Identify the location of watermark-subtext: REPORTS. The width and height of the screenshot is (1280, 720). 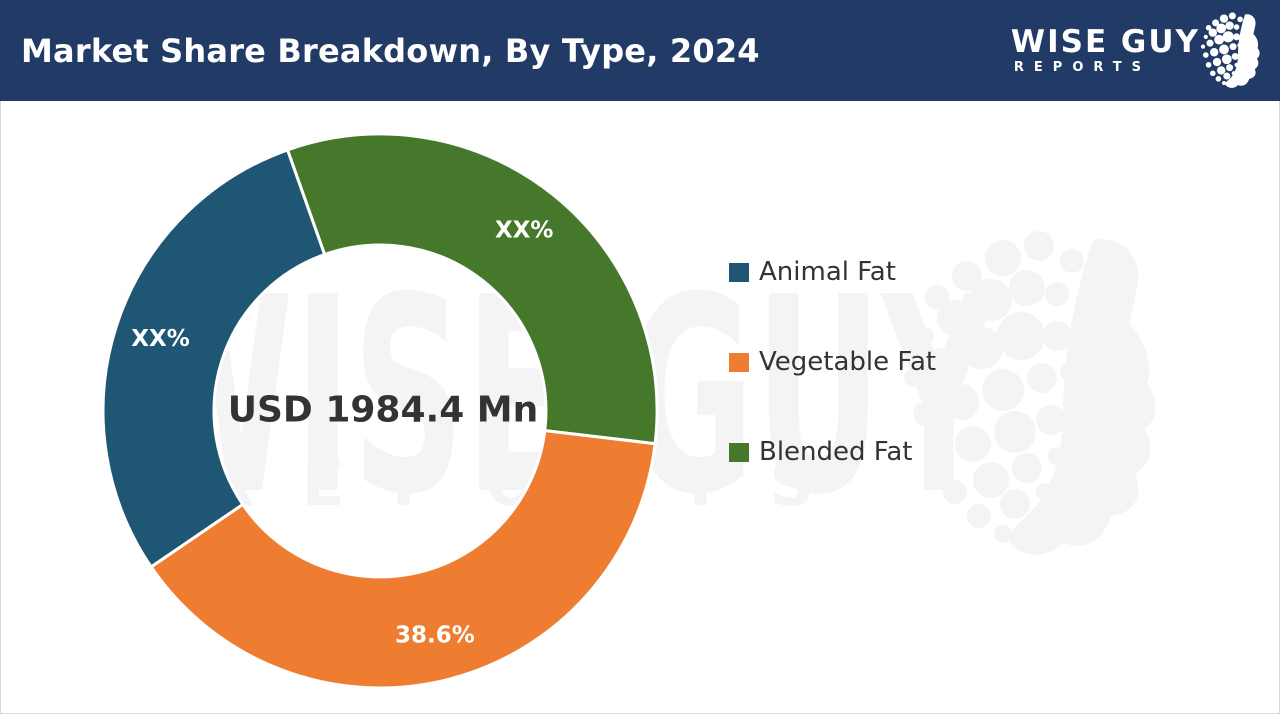
(534, 484).